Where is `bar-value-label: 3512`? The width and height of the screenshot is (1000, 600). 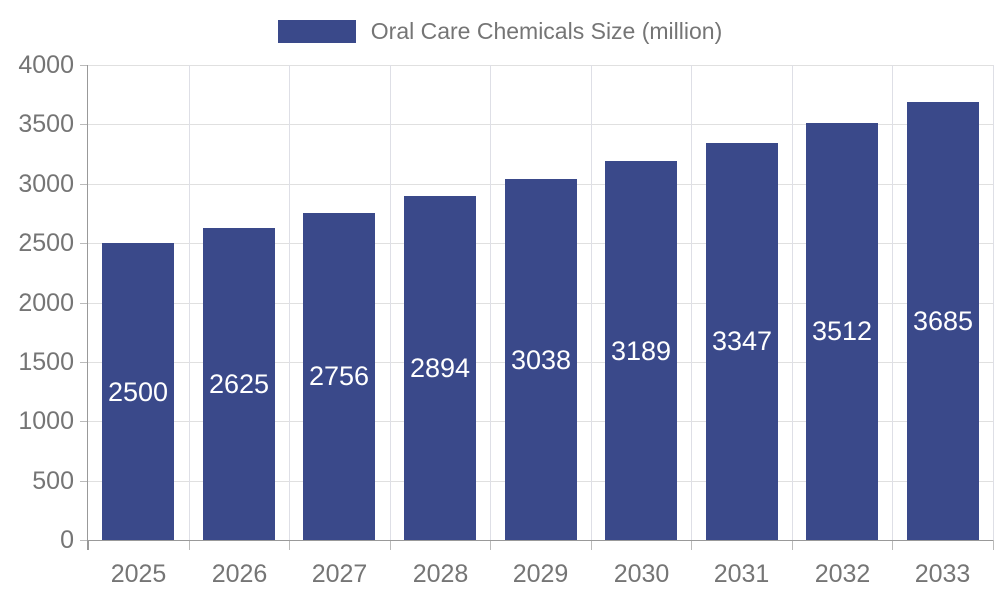 bar-value-label: 3512 is located at coordinates (842, 331).